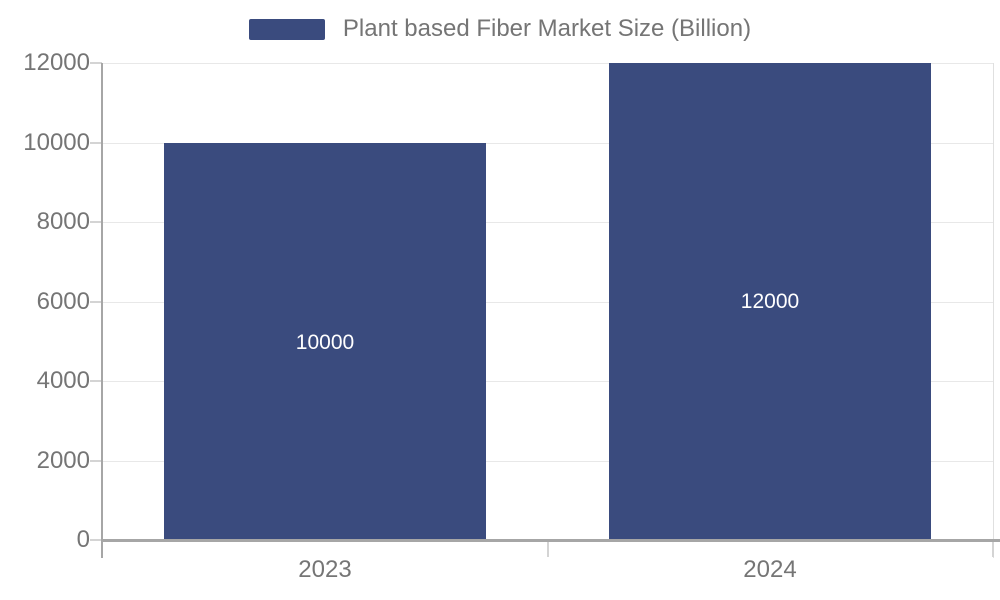 The height and width of the screenshot is (600, 1000). I want to click on legend-label: Plant based Fiber Market Size (Billion), so click(547, 28).